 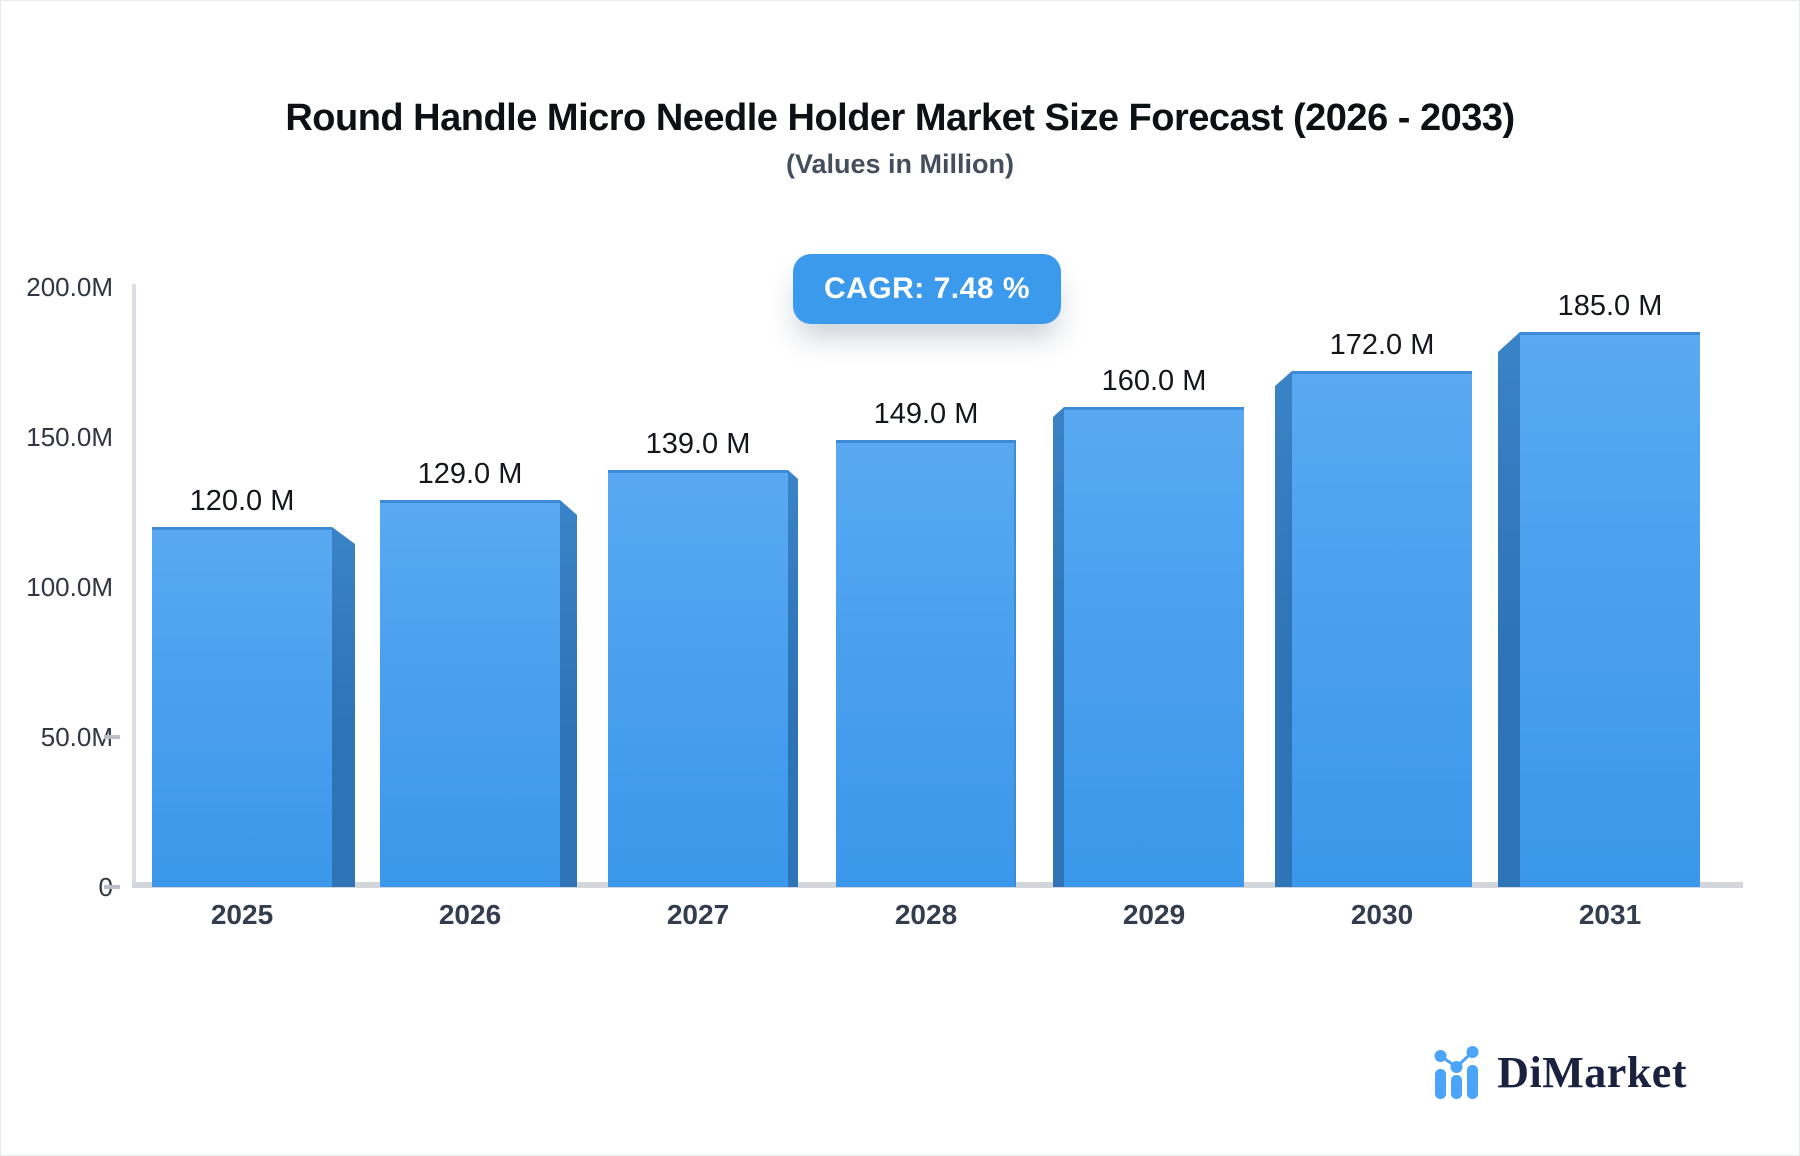 What do you see at coordinates (470, 693) in the screenshot?
I see `bar-2026` at bounding box center [470, 693].